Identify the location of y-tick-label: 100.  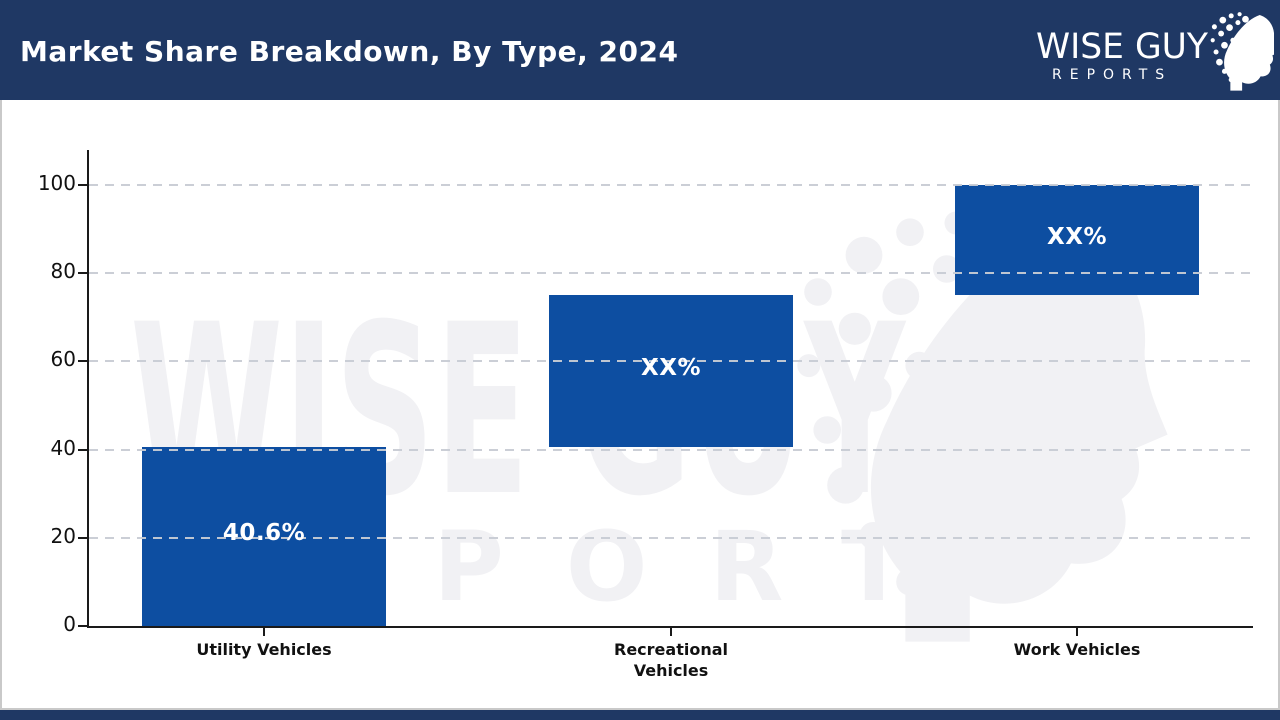
(56, 183).